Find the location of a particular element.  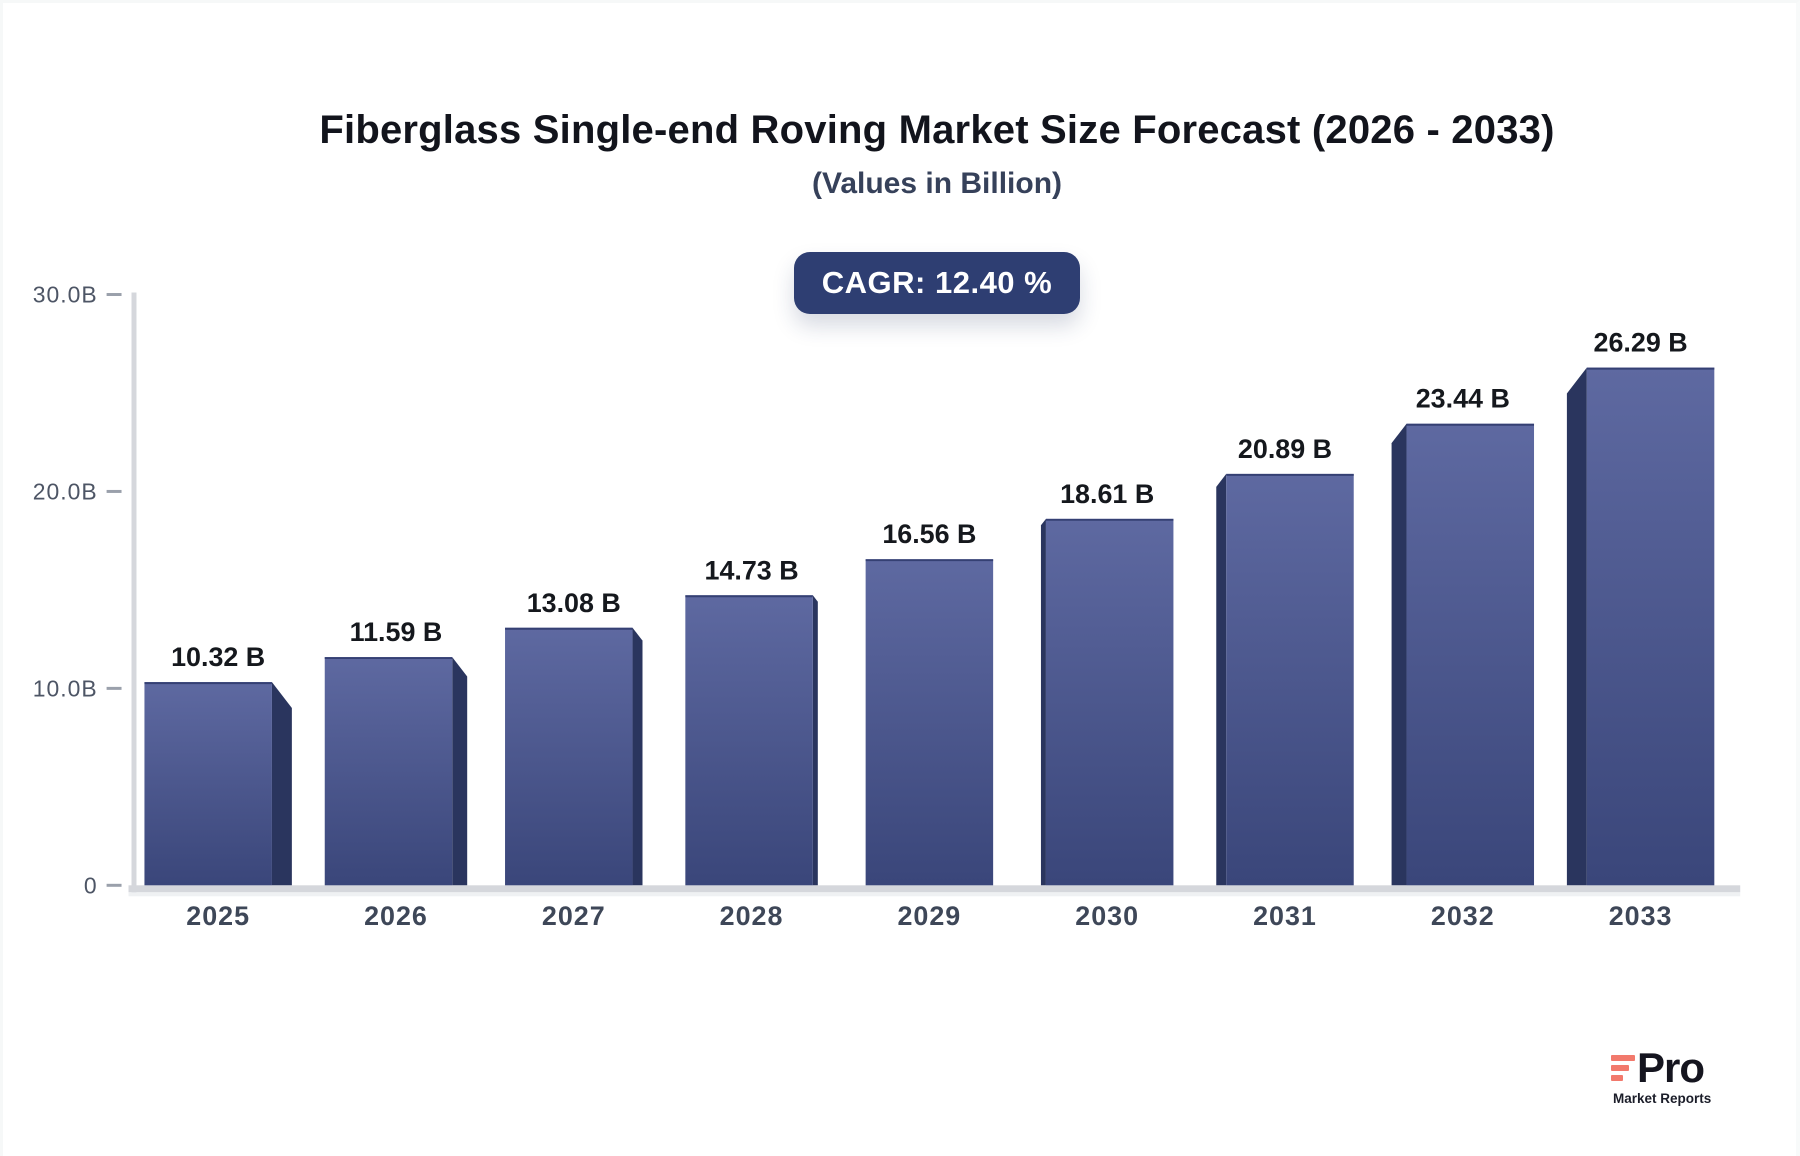

logo-row: Pro is located at coordinates (1666, 1067).